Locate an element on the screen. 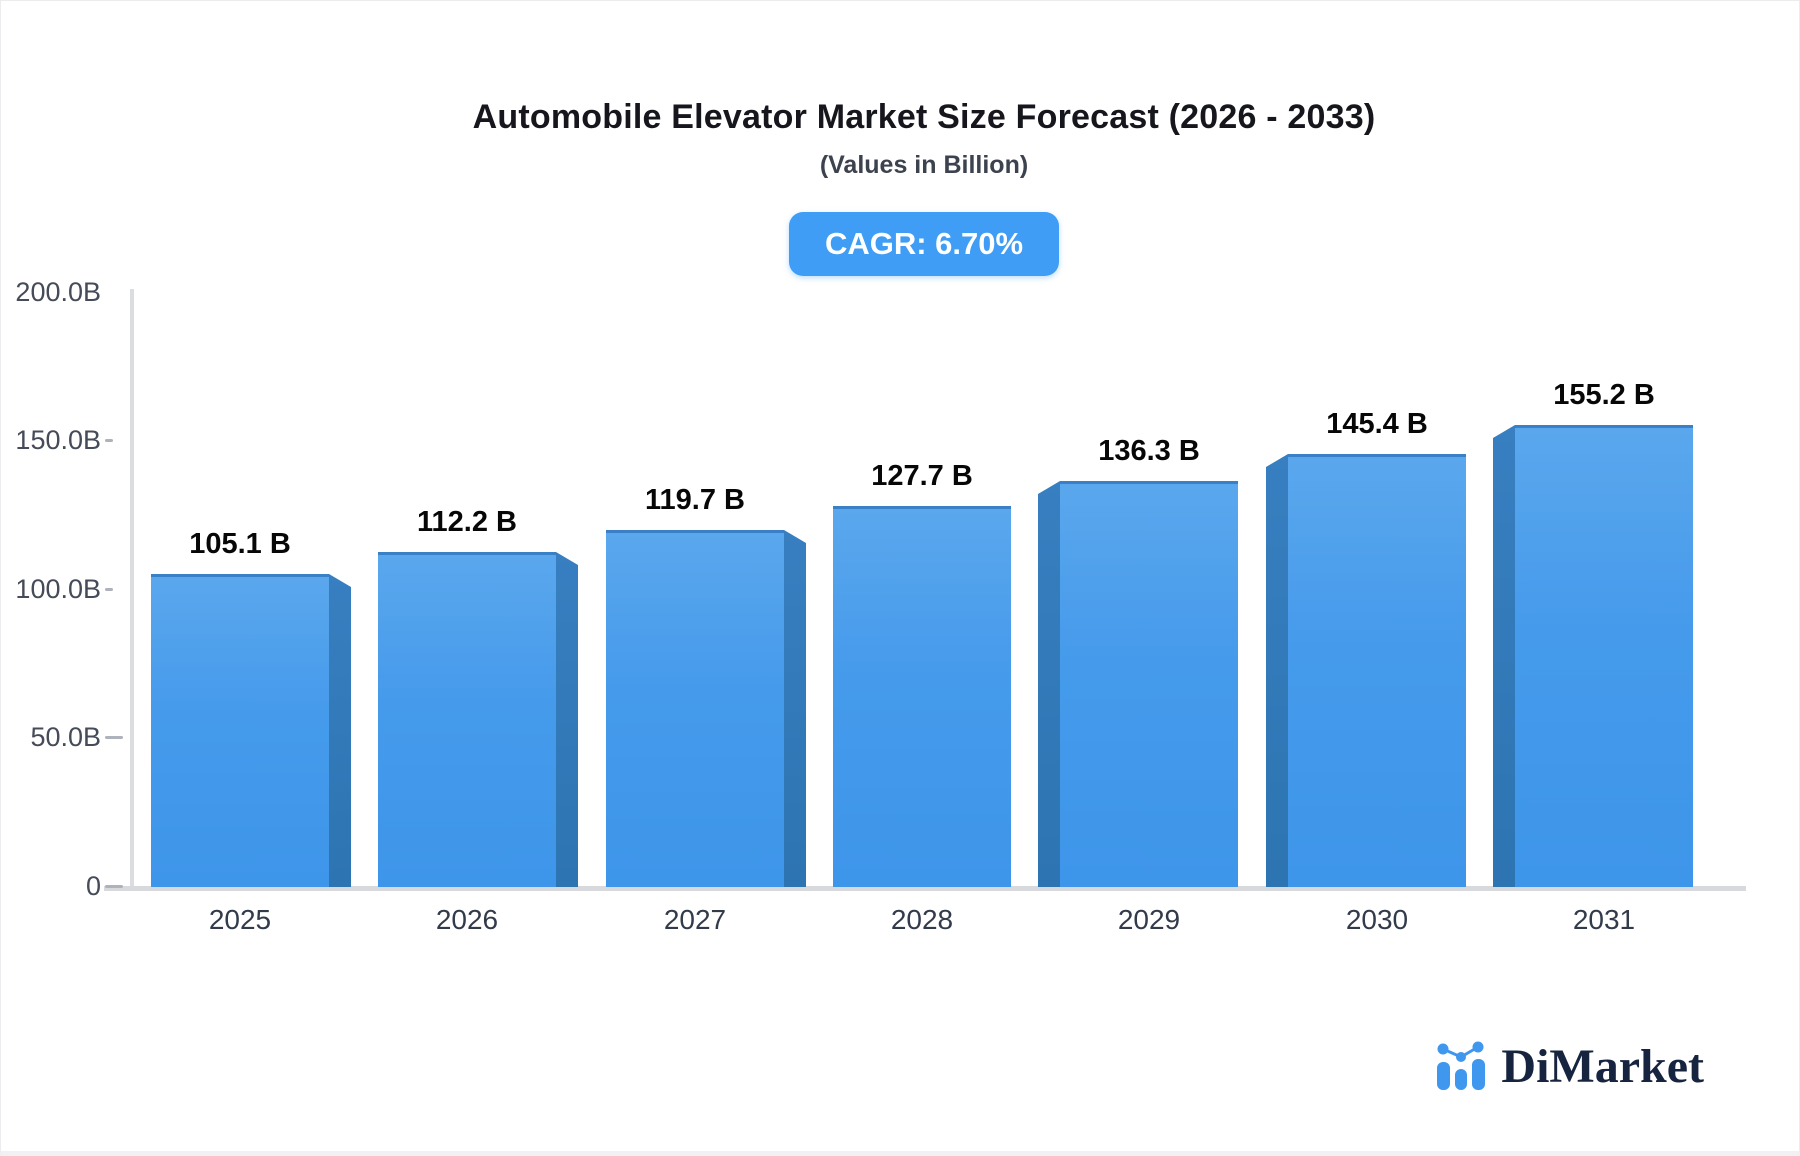 This screenshot has height=1156, width=1800. y-axis-line is located at coordinates (132, 589).